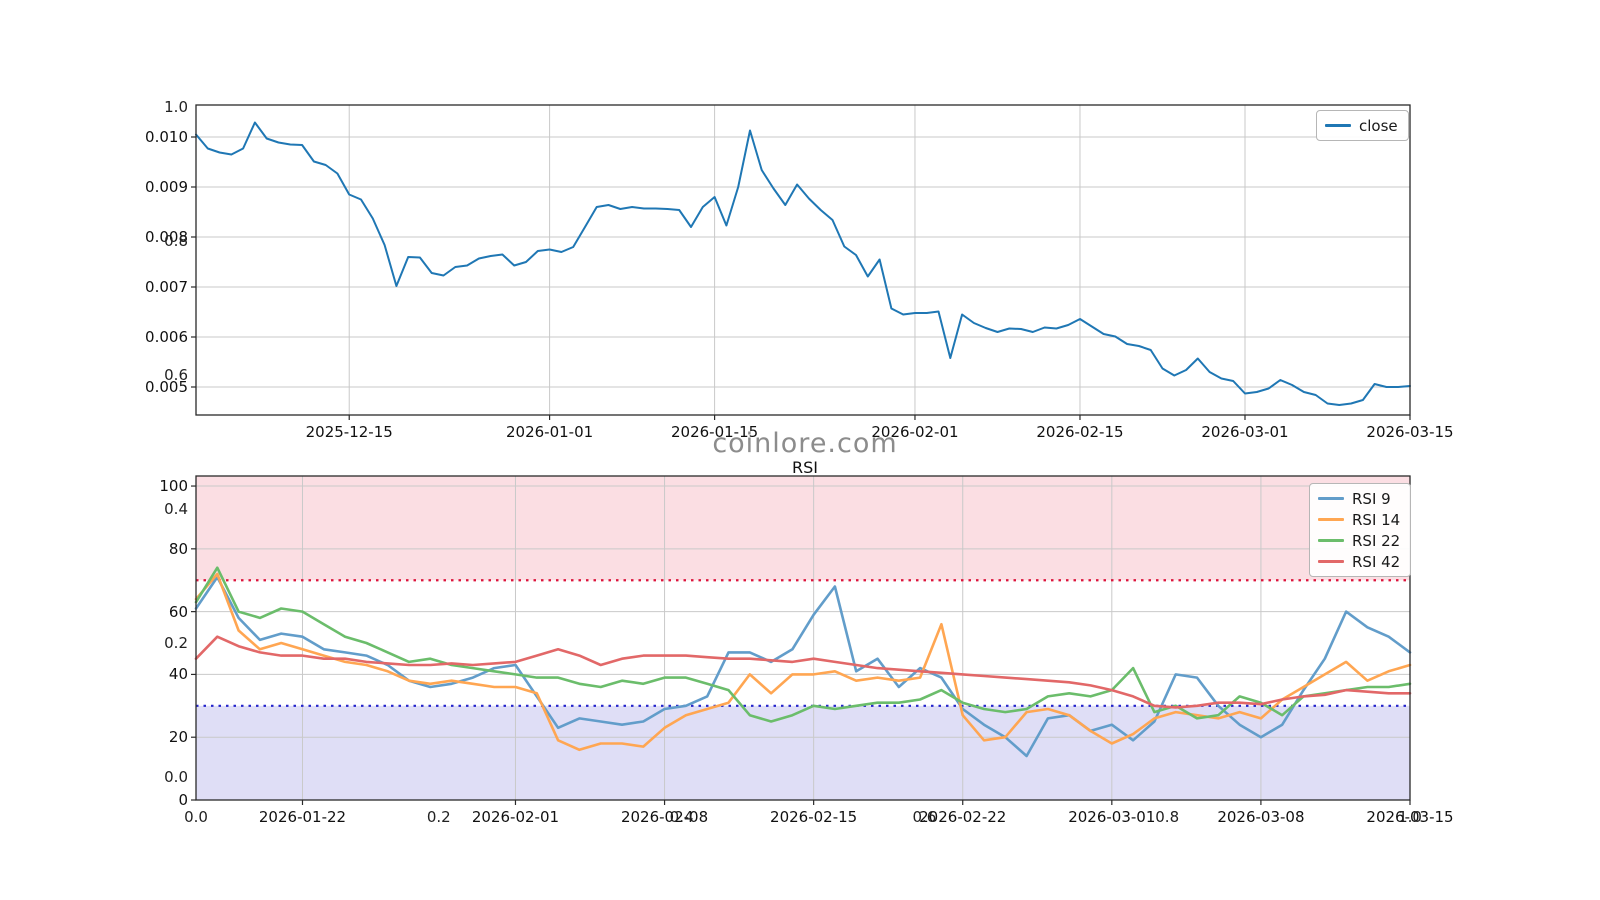 The width and height of the screenshot is (1600, 900). What do you see at coordinates (681, 817) in the screenshot?
I see `ghost-x-tick-label: 0.4` at bounding box center [681, 817].